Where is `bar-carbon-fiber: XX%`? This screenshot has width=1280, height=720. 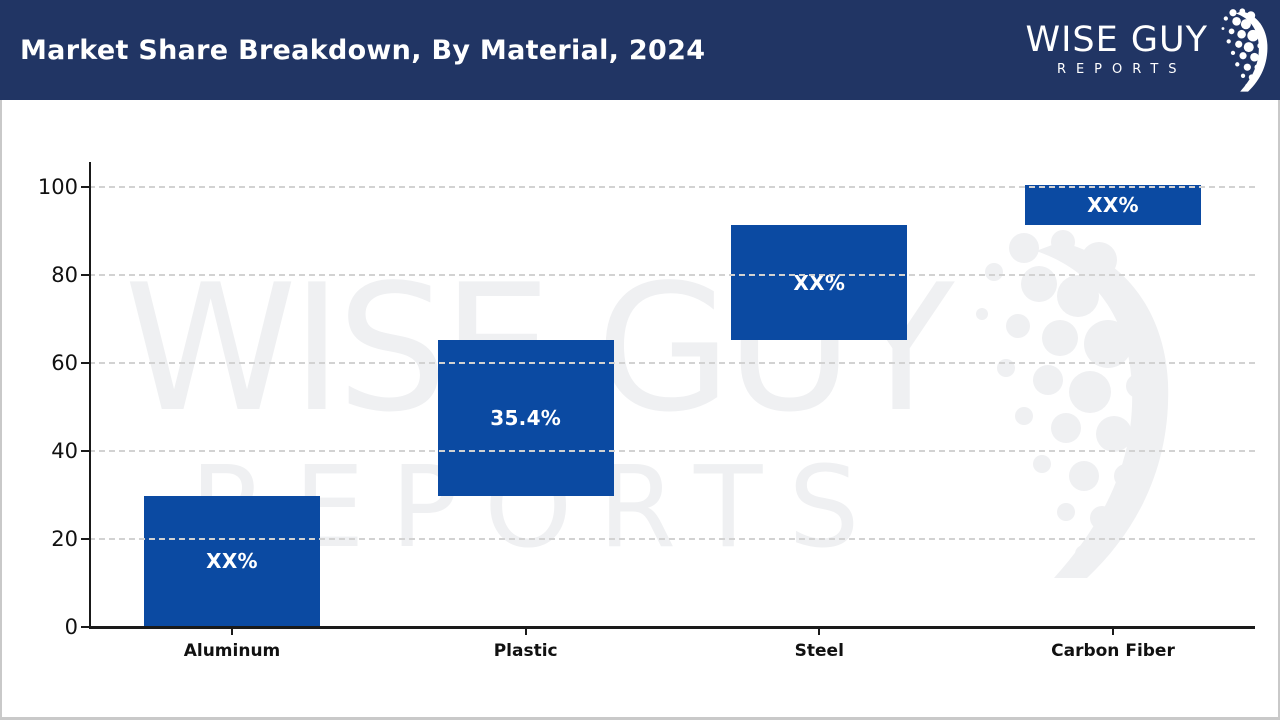
bar-carbon-fiber: XX% is located at coordinates (1113, 205).